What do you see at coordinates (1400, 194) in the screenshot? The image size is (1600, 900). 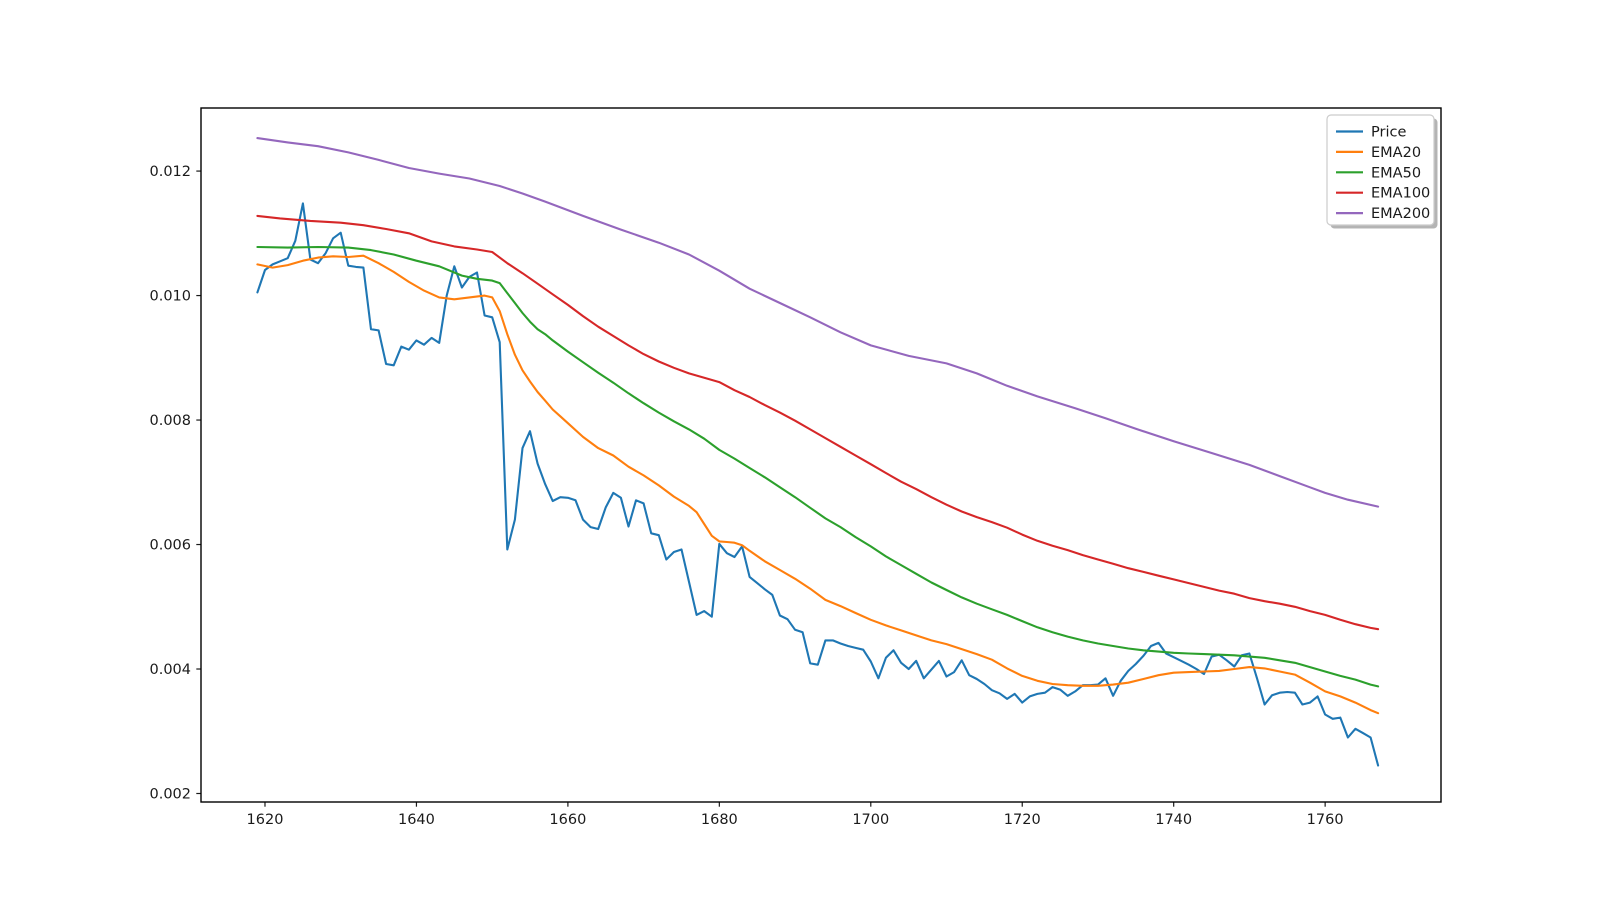 I see `legend-label-ema100: EMA100` at bounding box center [1400, 194].